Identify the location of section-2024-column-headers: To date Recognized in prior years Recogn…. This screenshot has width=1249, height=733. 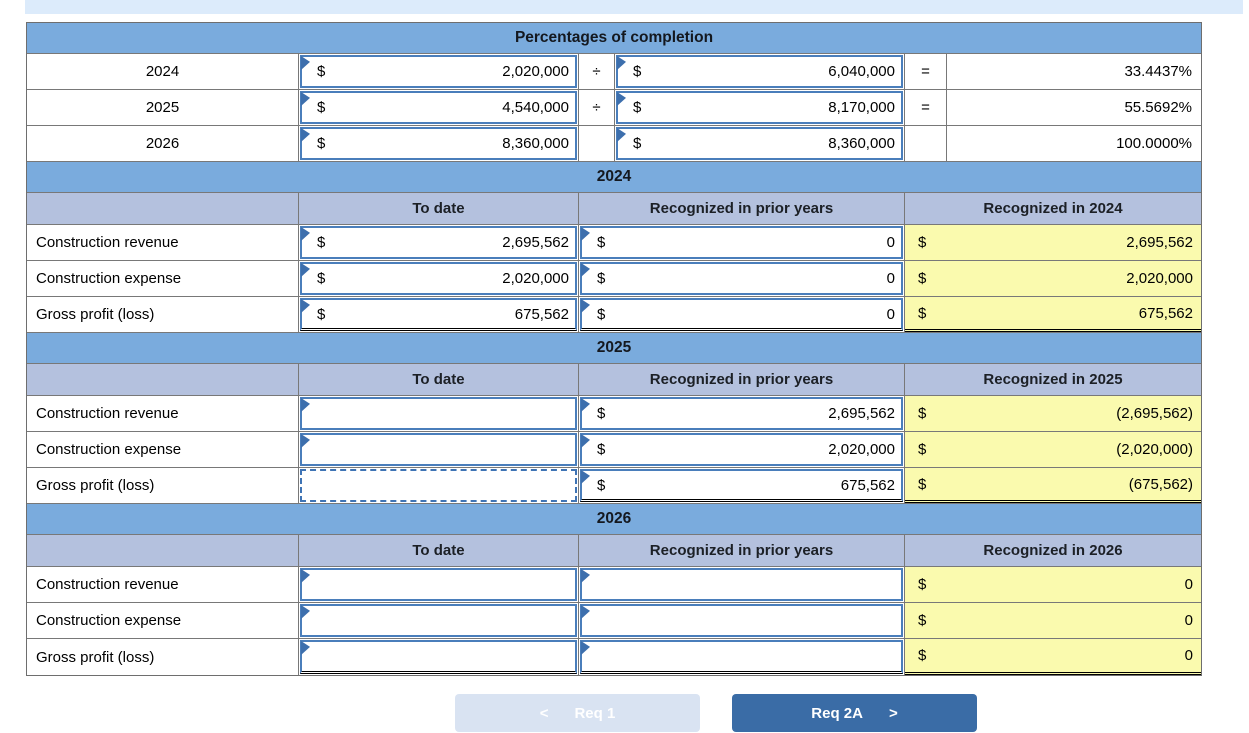
(614, 209).